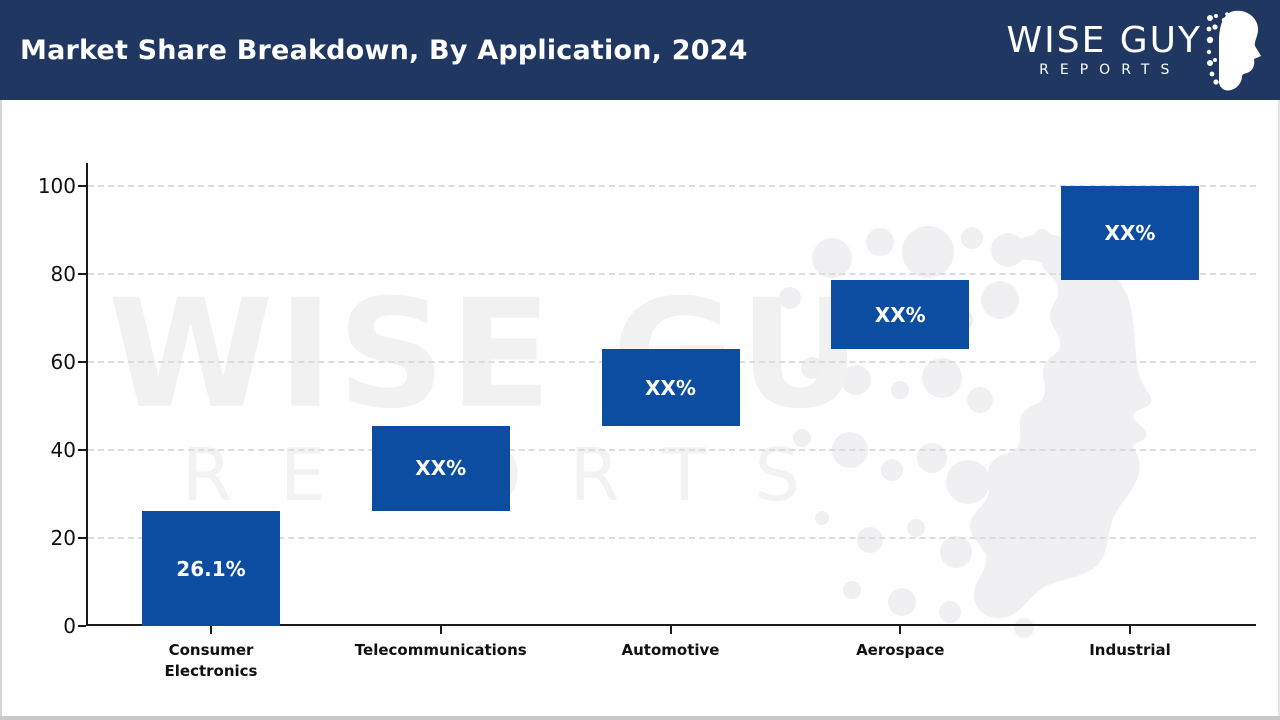  Describe the element at coordinates (1279, 410) in the screenshot. I see `page-border-right` at that location.